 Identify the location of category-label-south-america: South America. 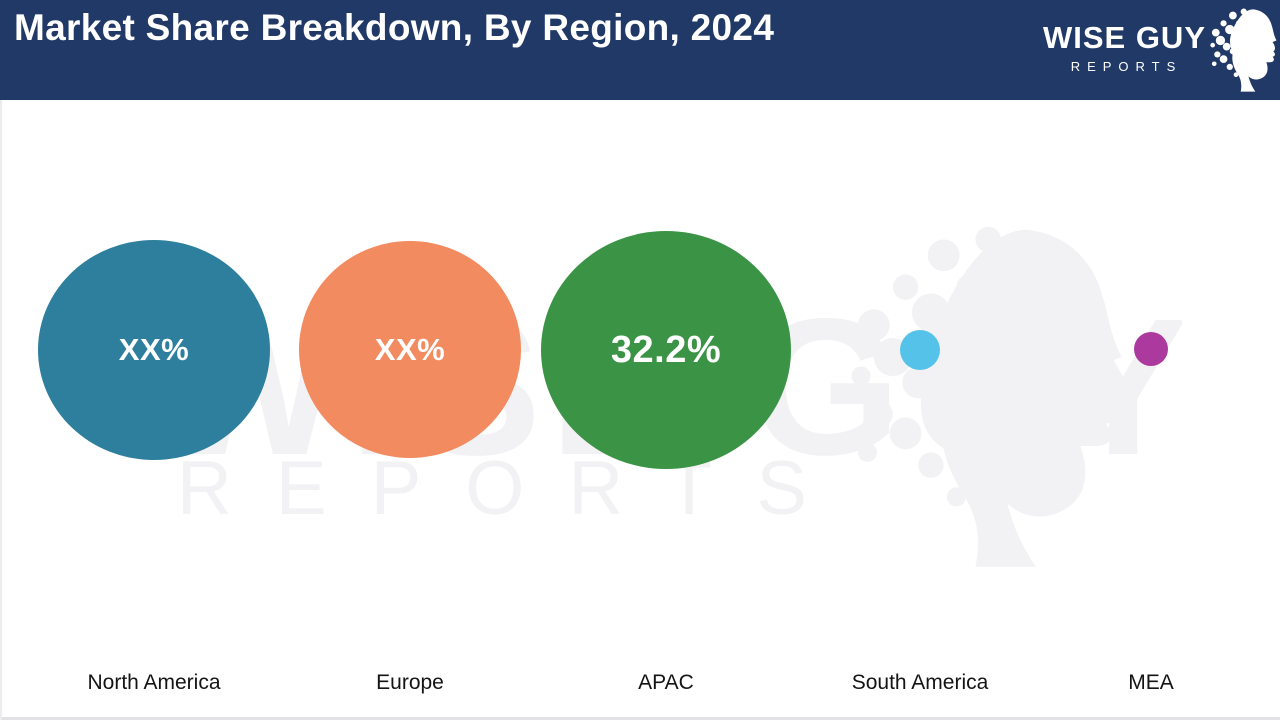
(920, 682).